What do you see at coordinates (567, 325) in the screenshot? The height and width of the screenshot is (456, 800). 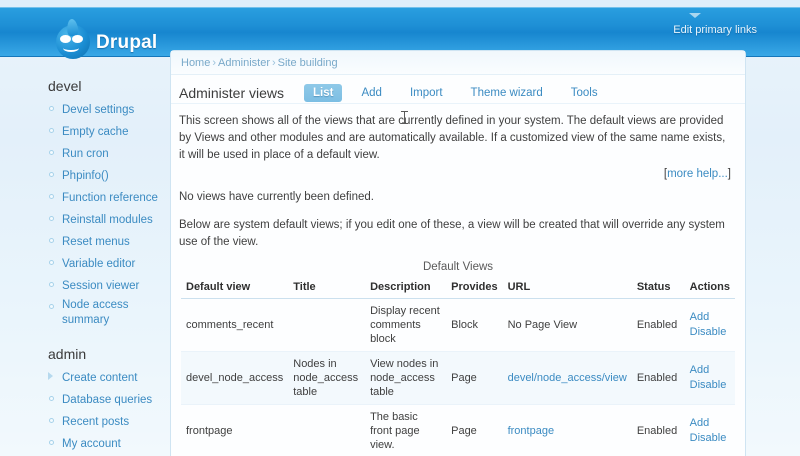 I see `cell-url: No Page View` at bounding box center [567, 325].